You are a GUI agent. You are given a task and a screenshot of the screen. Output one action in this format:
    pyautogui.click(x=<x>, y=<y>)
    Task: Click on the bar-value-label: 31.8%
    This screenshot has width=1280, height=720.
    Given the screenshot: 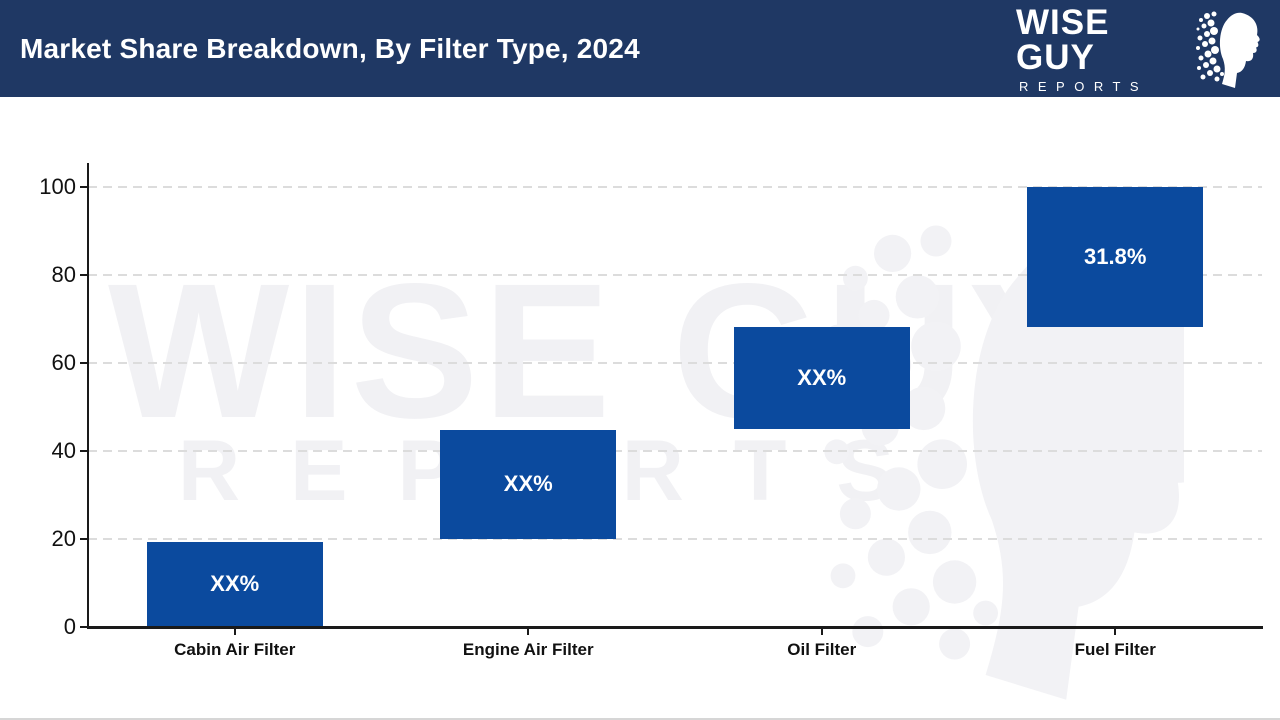 What is the action you would take?
    pyautogui.click(x=1115, y=256)
    